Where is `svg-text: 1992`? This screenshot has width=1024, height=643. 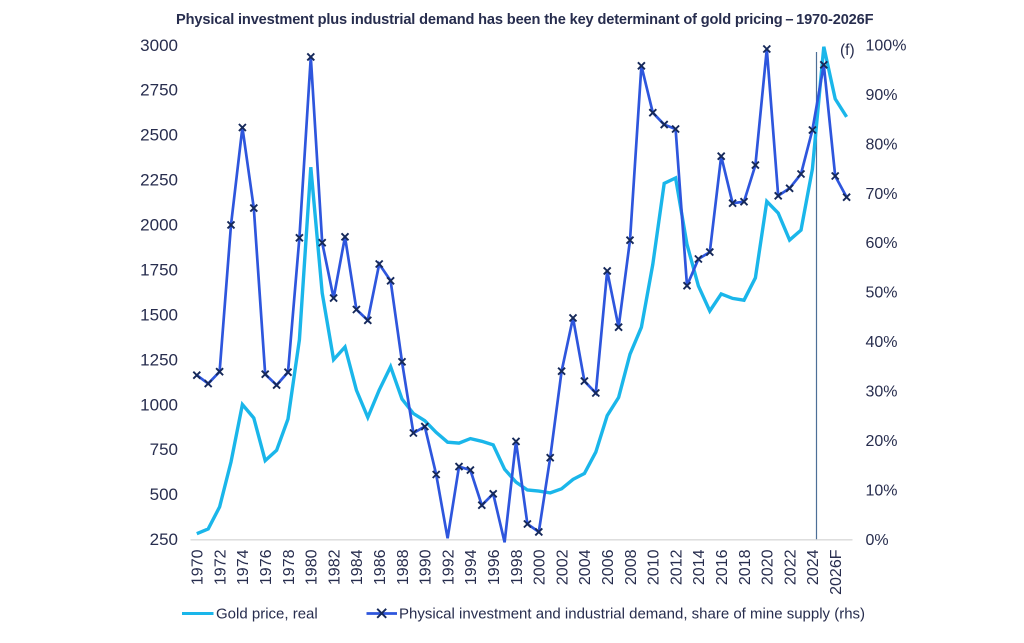
svg-text: 1992 is located at coordinates (448, 567).